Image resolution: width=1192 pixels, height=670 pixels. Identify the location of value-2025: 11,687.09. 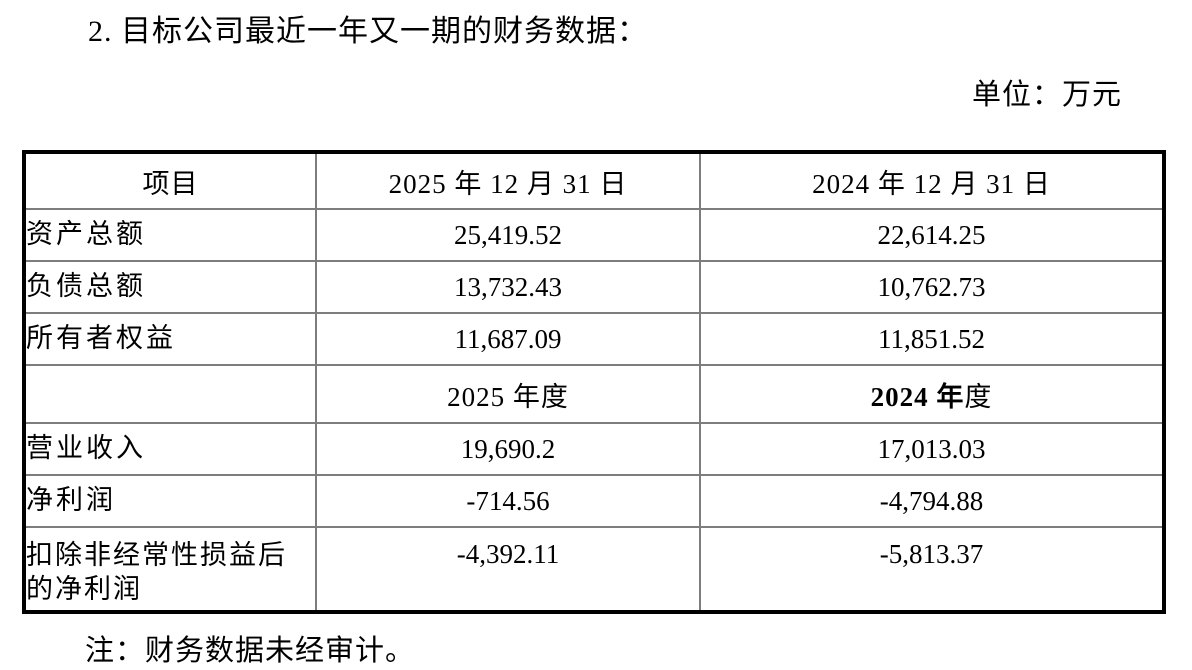
(508, 339).